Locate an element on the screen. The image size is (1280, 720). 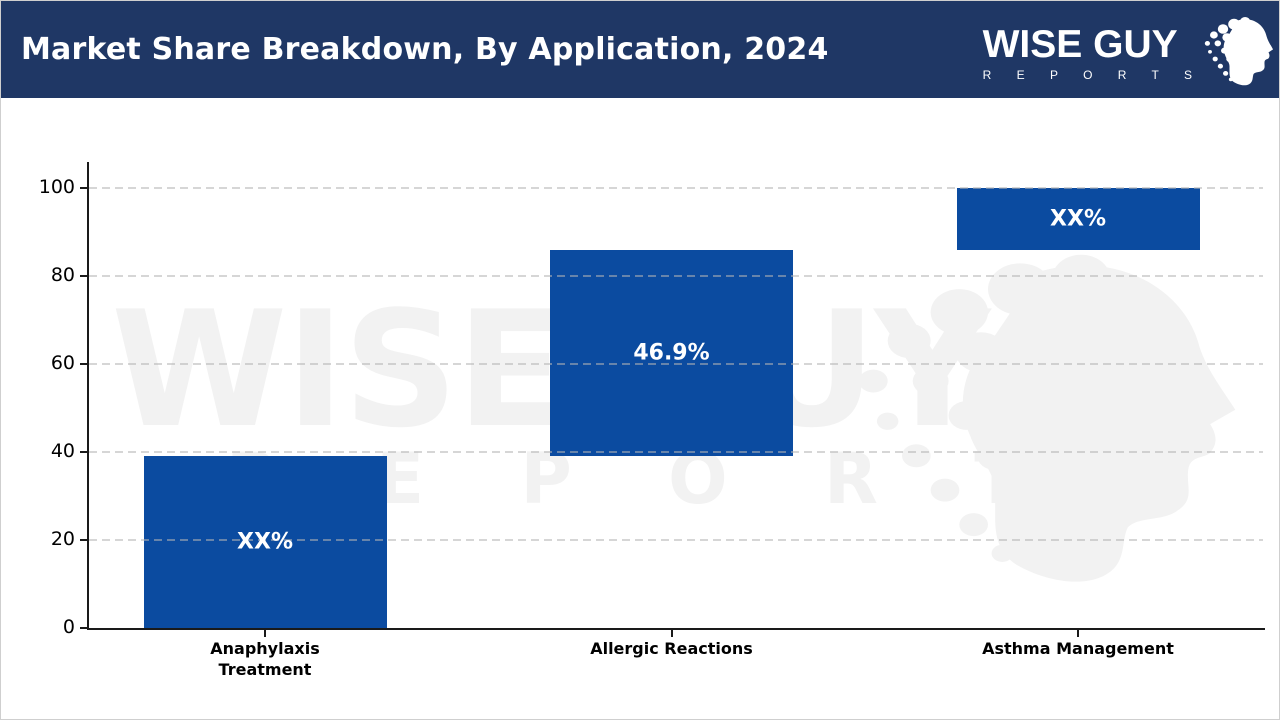
y-tick-label: 60 is located at coordinates (62, 363).